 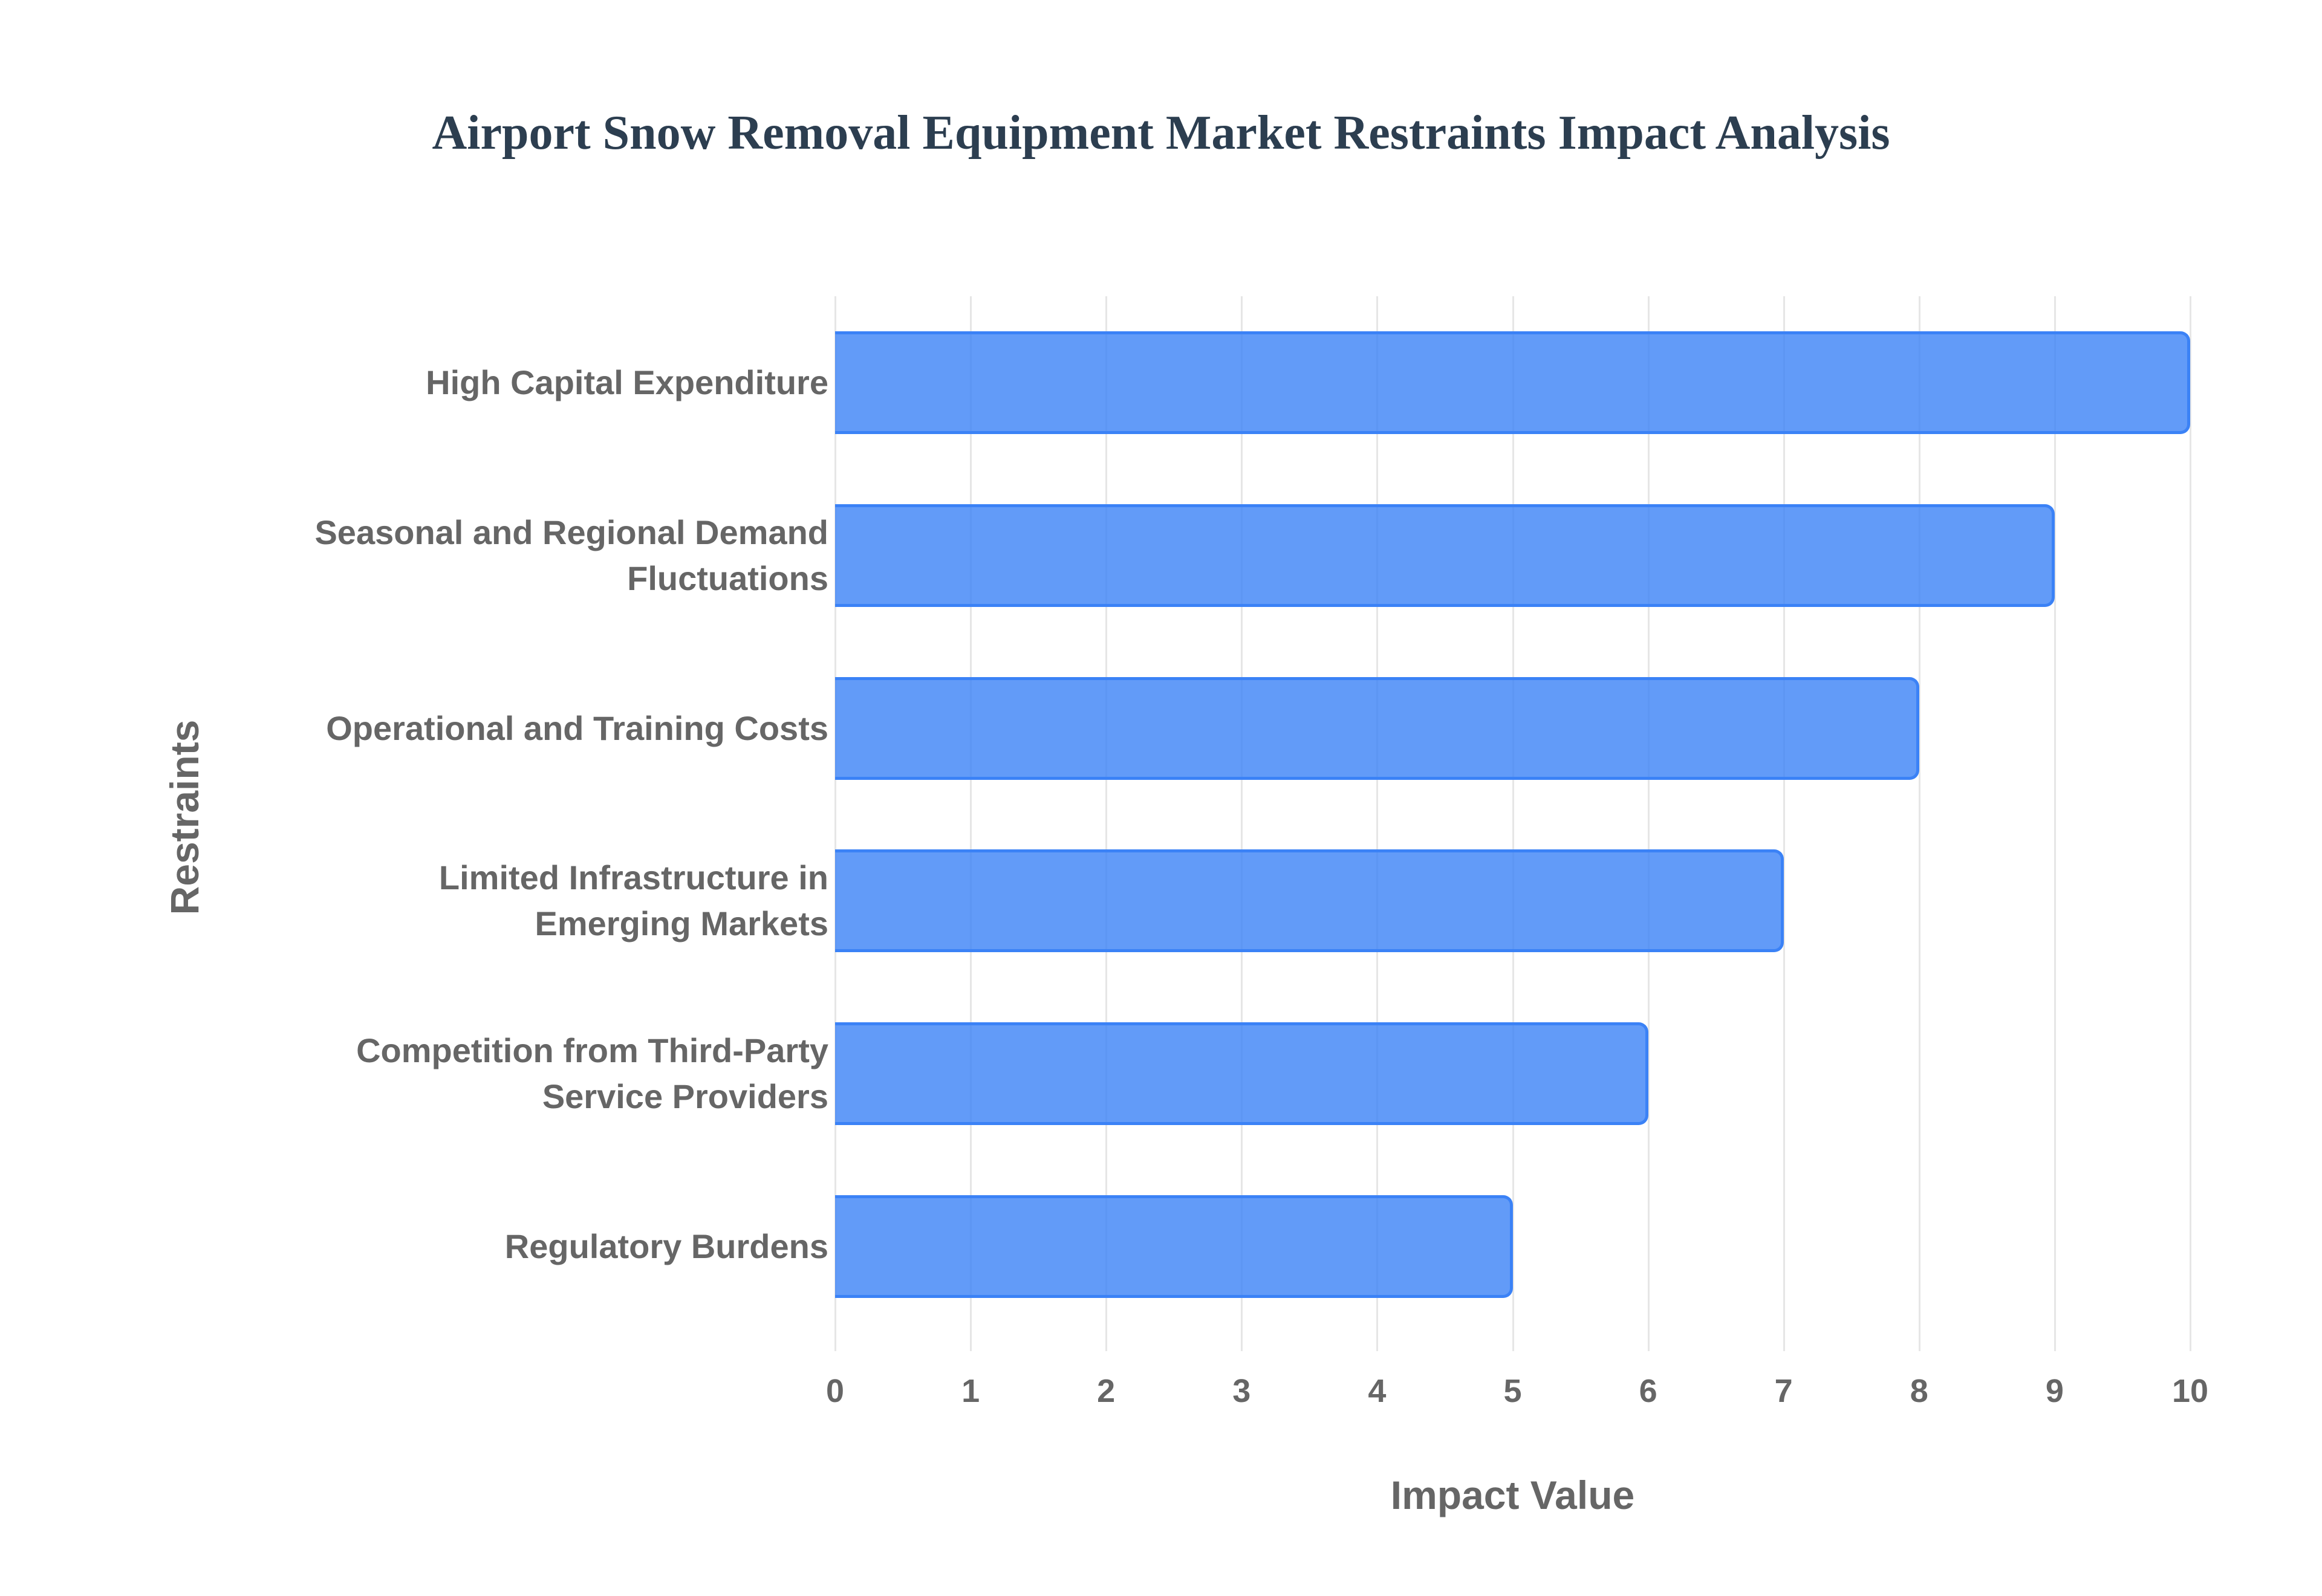 What do you see at coordinates (1512, 1495) in the screenshot?
I see `x-axis-title: Impact Value` at bounding box center [1512, 1495].